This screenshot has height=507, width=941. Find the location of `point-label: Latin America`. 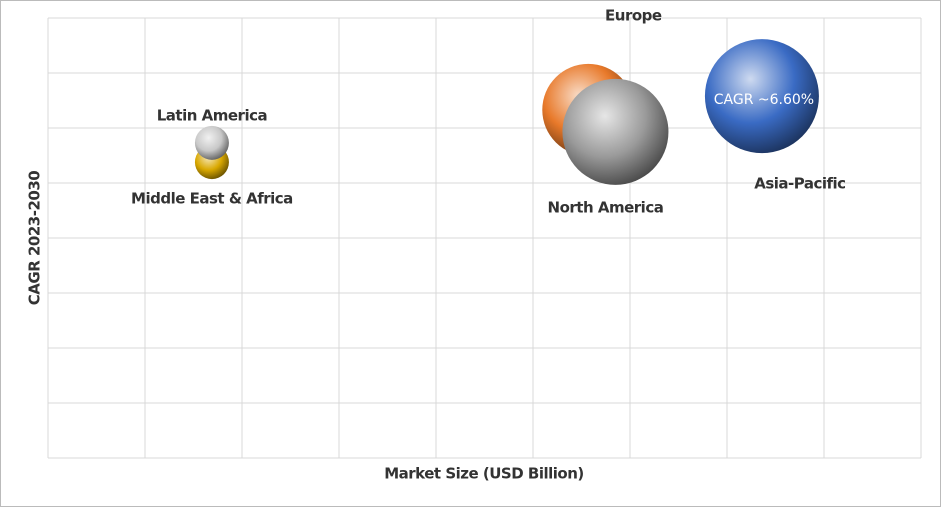

point-label: Latin America is located at coordinates (212, 115).